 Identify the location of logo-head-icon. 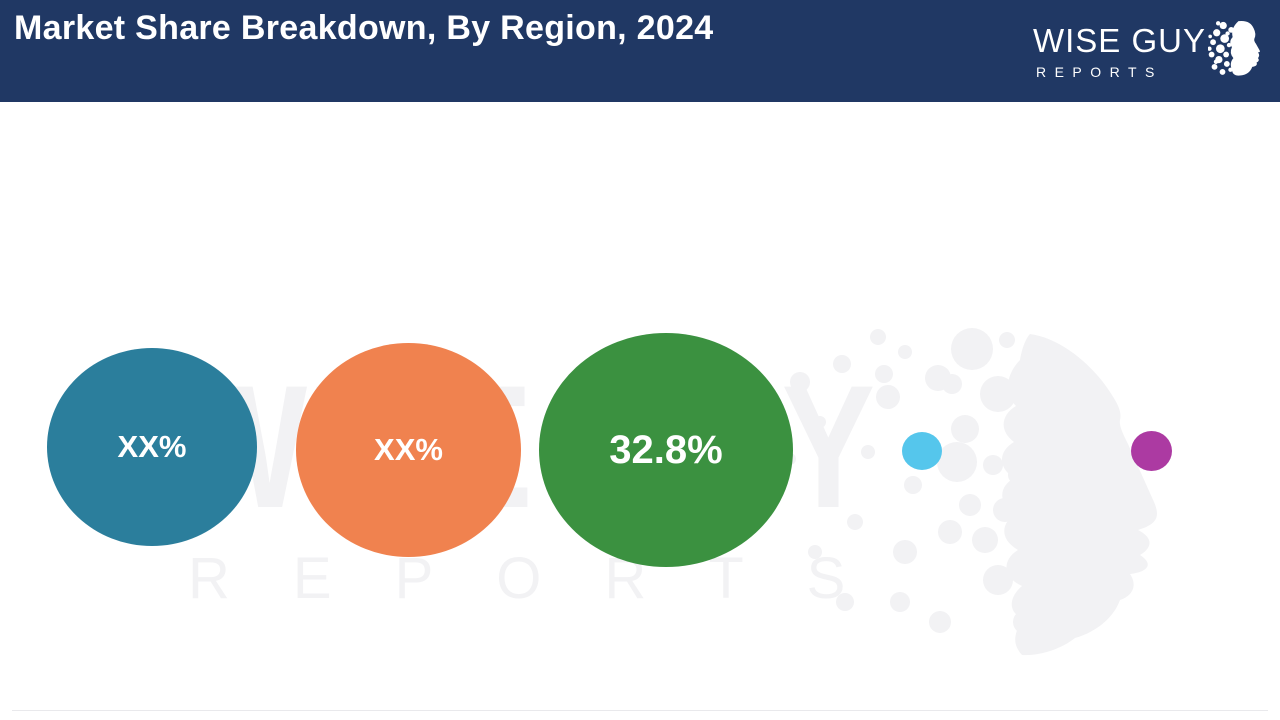
(1234, 48).